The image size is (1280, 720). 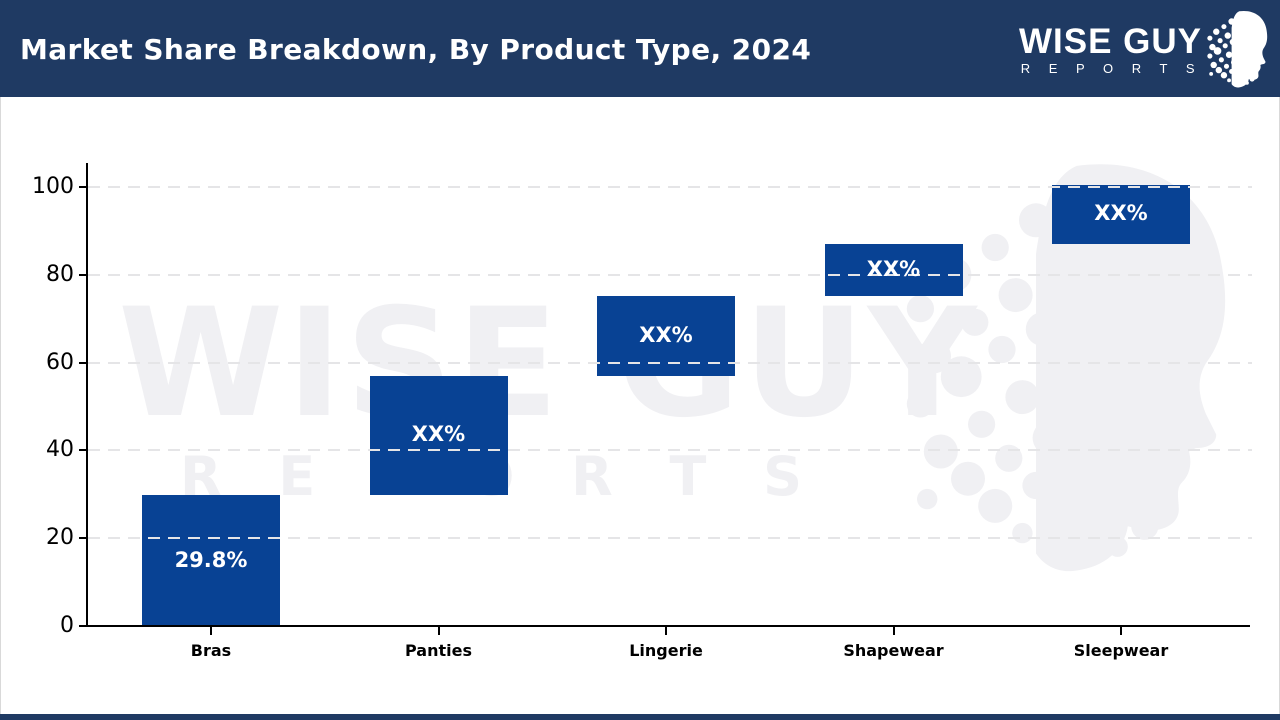 What do you see at coordinates (1121, 650) in the screenshot?
I see `x-tick-label: Sleepwear` at bounding box center [1121, 650].